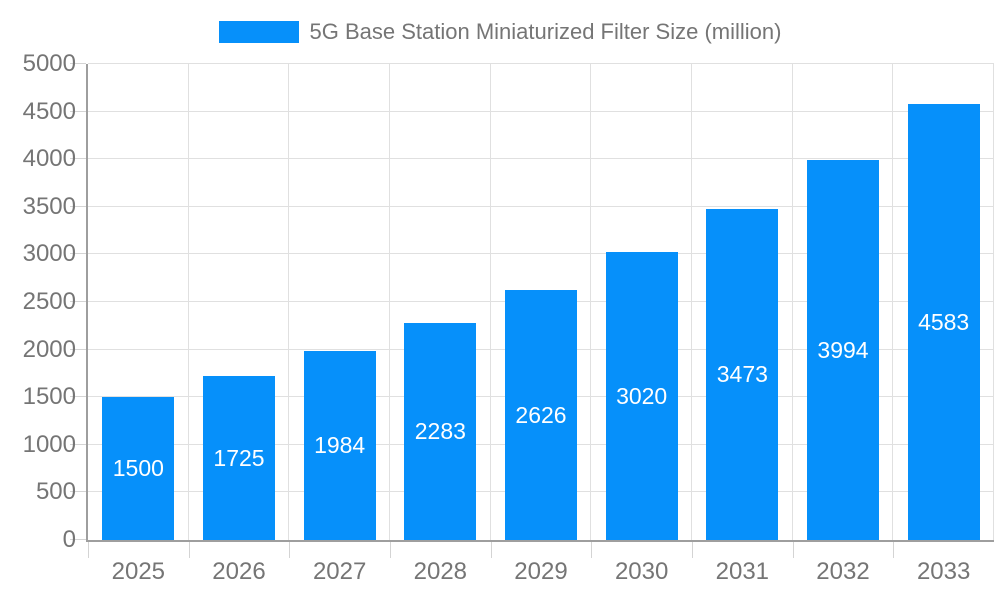  What do you see at coordinates (49, 206) in the screenshot?
I see `y-axis-label: 3500` at bounding box center [49, 206].